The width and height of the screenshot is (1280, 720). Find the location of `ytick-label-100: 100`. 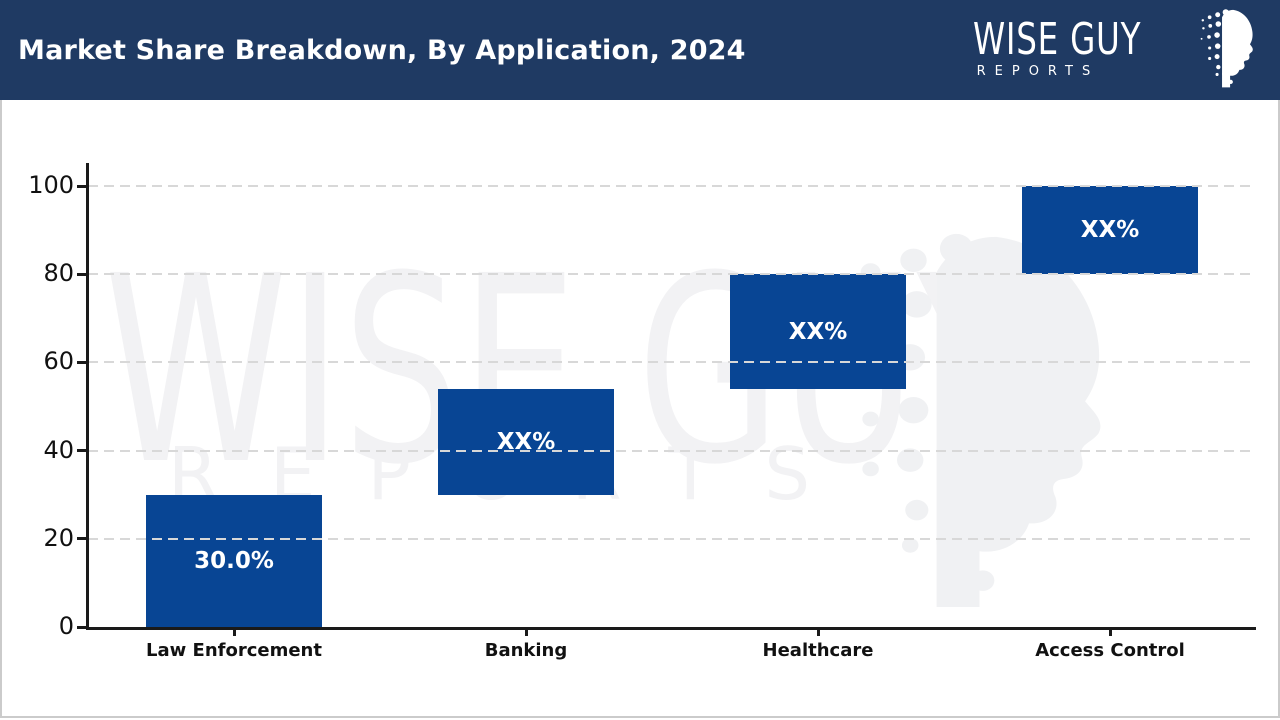

ytick-label-100: 100 is located at coordinates (51, 185).